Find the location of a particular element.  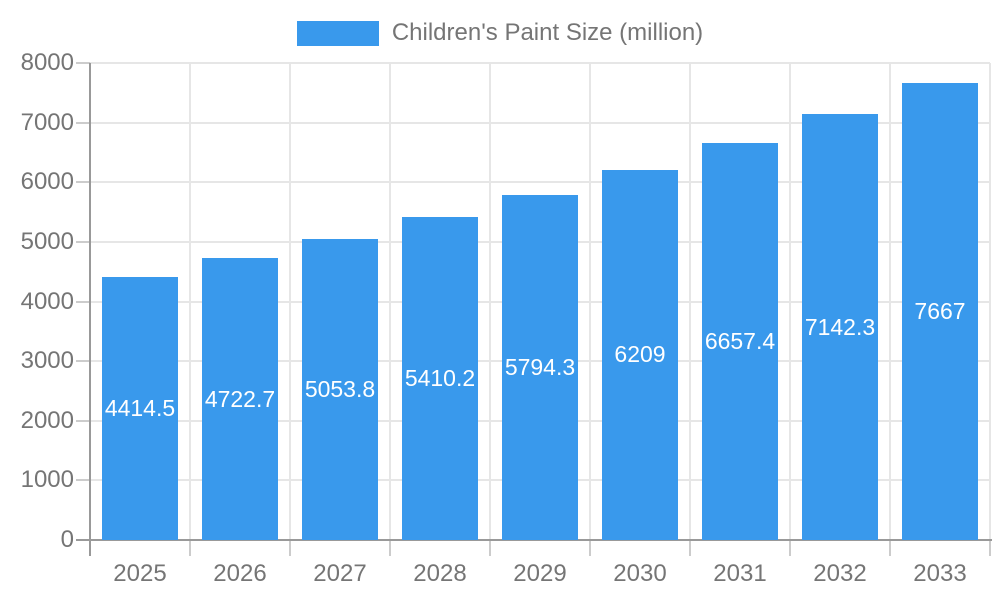

bar-value-label: 6657.4 is located at coordinates (740, 341).